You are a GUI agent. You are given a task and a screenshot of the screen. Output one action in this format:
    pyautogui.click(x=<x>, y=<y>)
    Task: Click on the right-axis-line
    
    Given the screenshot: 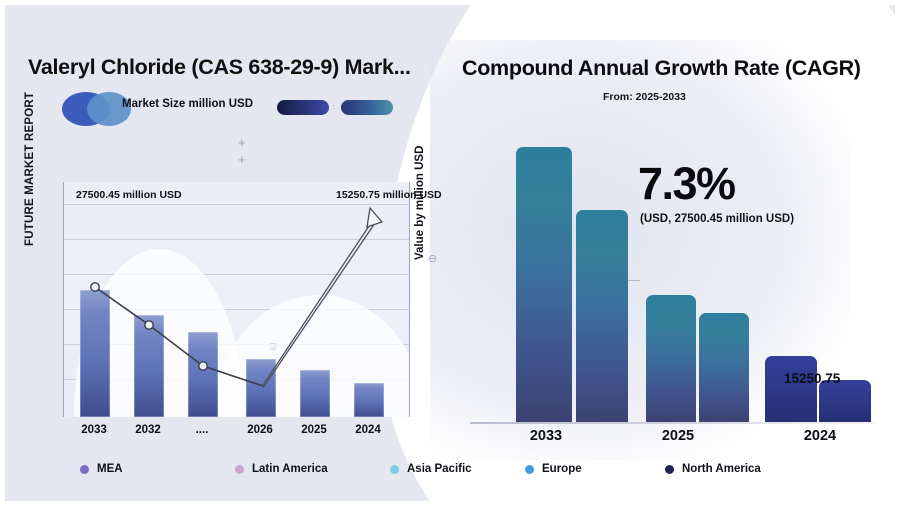 What is the action you would take?
    pyautogui.click(x=673, y=423)
    